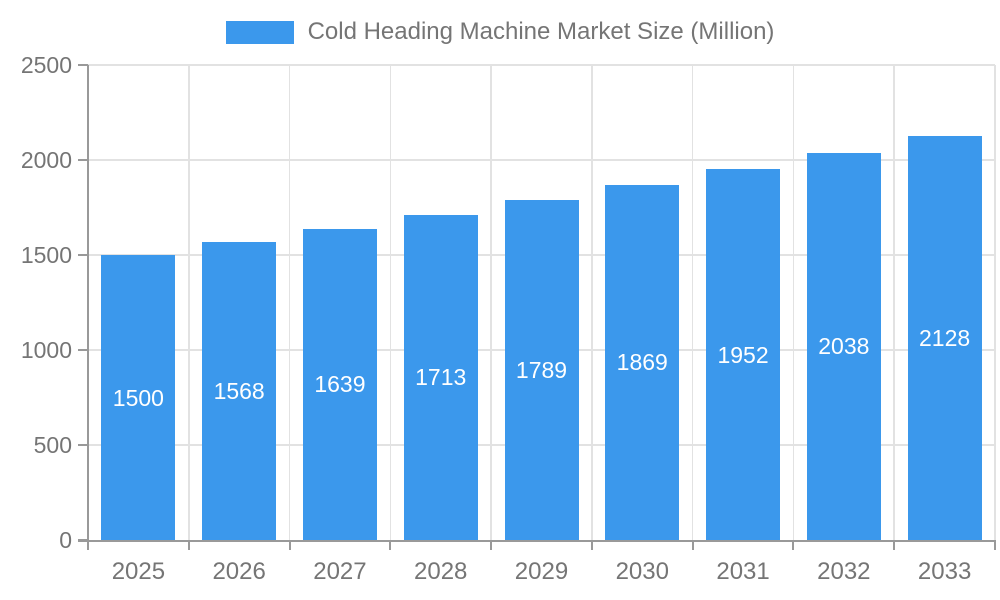  I want to click on x-axis-line, so click(537, 541).